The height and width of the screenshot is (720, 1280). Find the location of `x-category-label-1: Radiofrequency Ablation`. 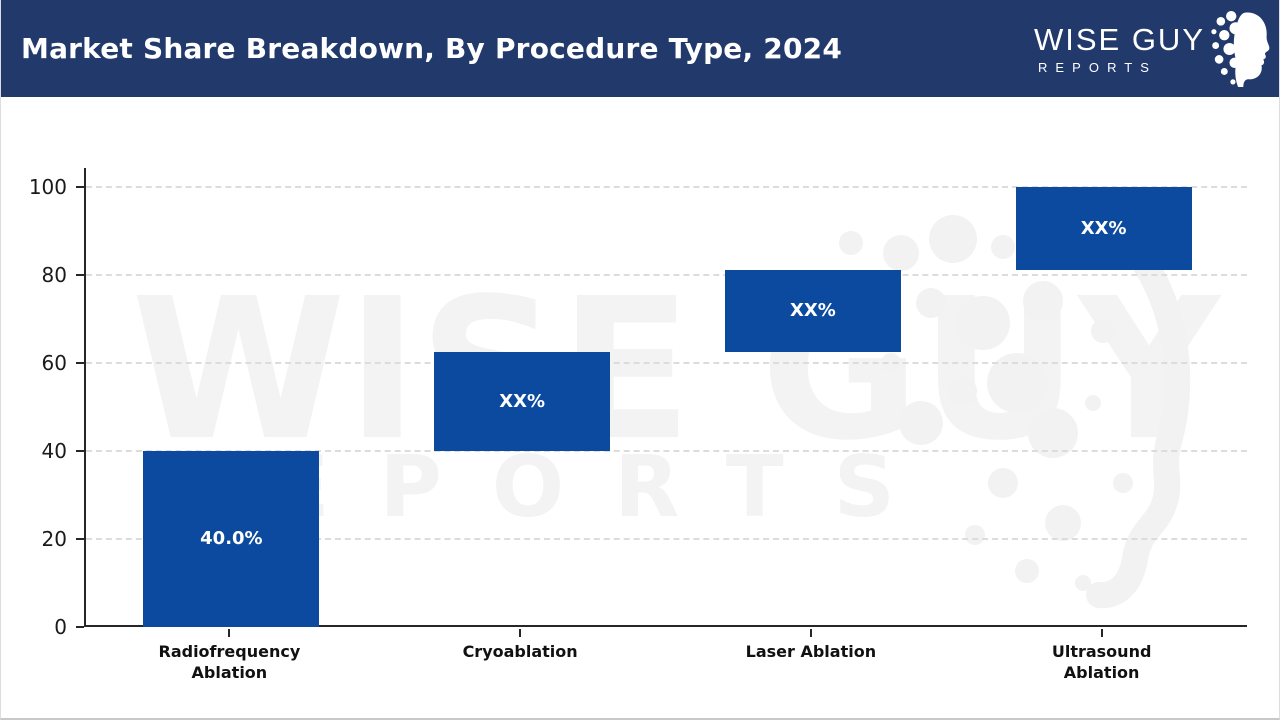

x-category-label-1: Radiofrequency Ablation is located at coordinates (229, 662).